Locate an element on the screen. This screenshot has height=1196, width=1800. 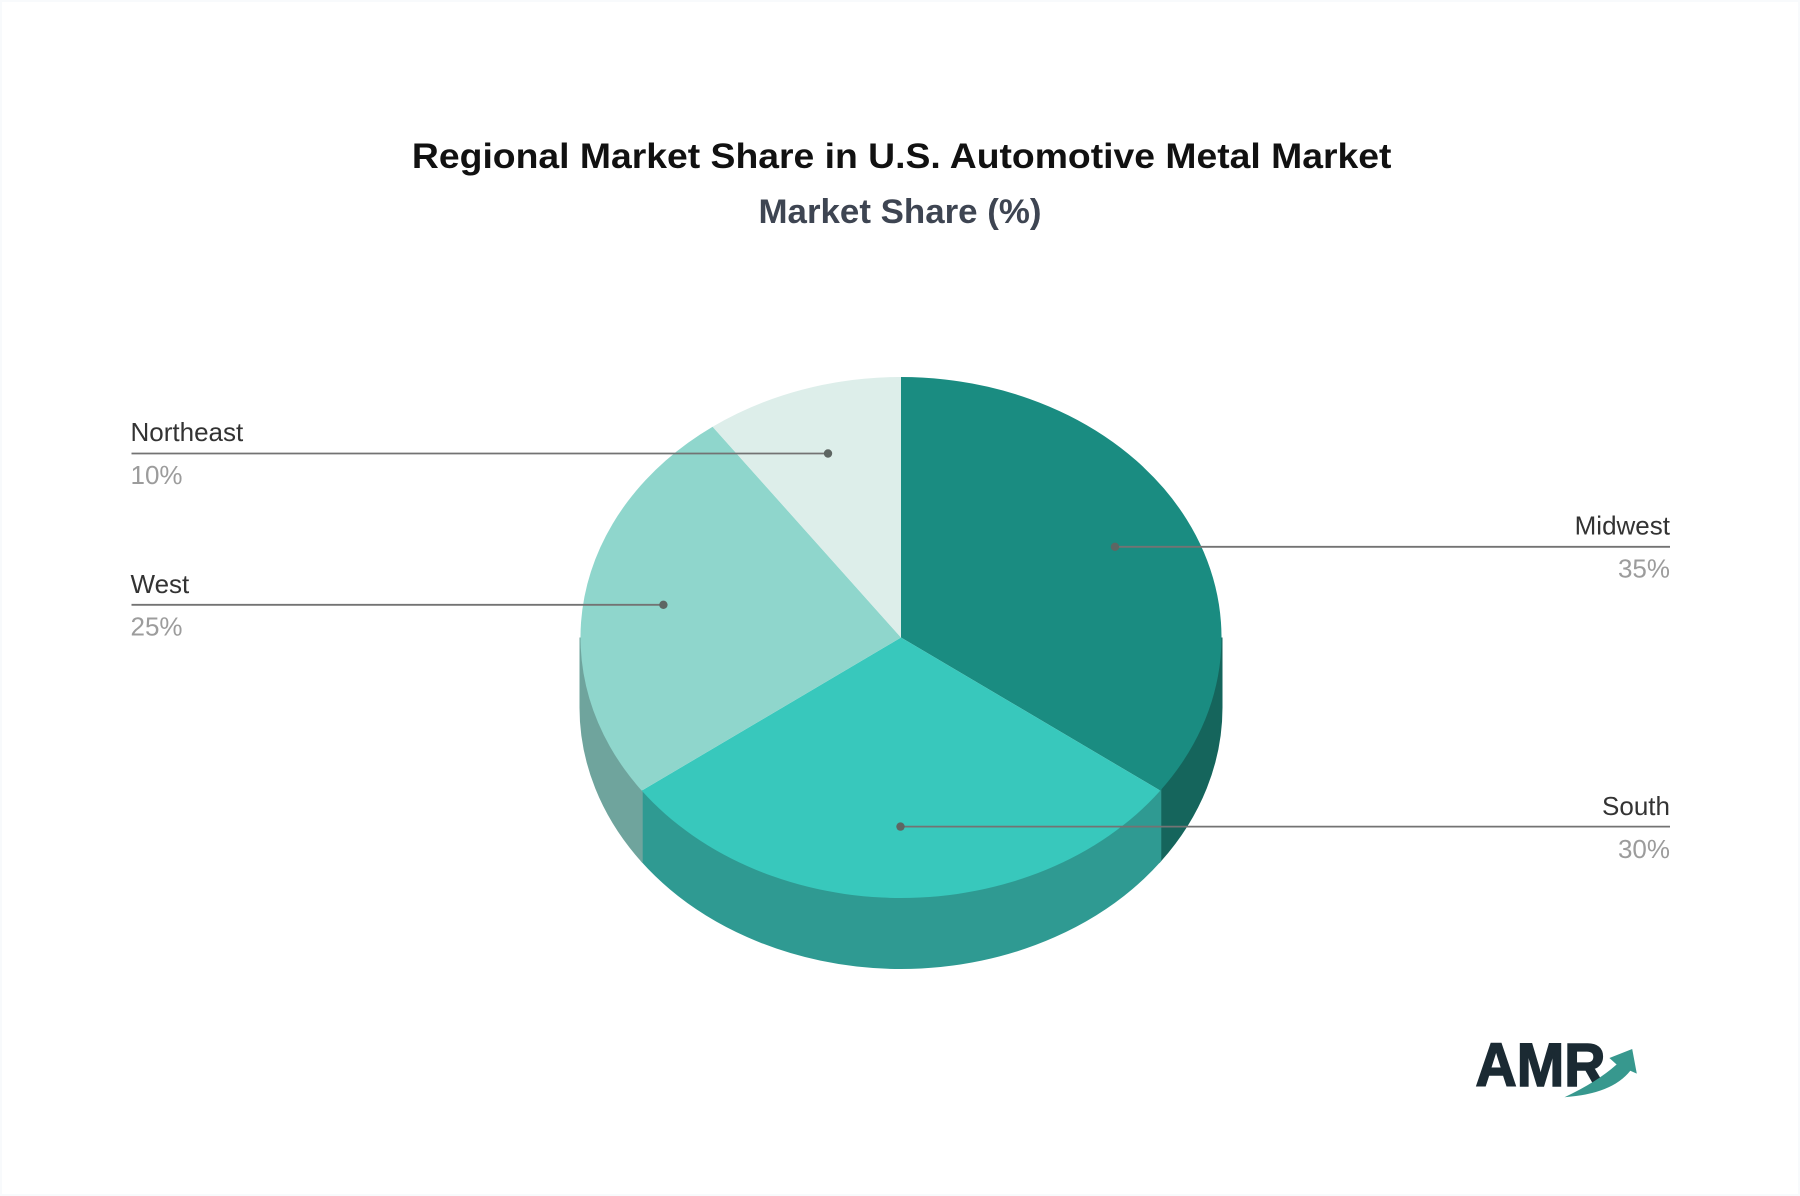
svg-text: Midwest is located at coordinates (1623, 526).